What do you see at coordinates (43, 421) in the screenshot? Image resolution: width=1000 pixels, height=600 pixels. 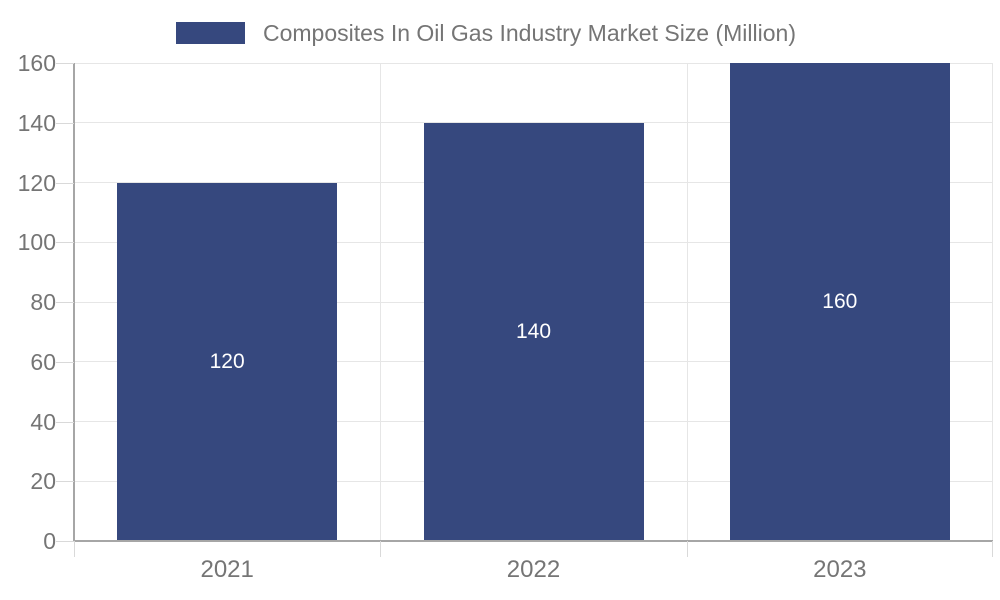 I see `y-tick-label: 40` at bounding box center [43, 421].